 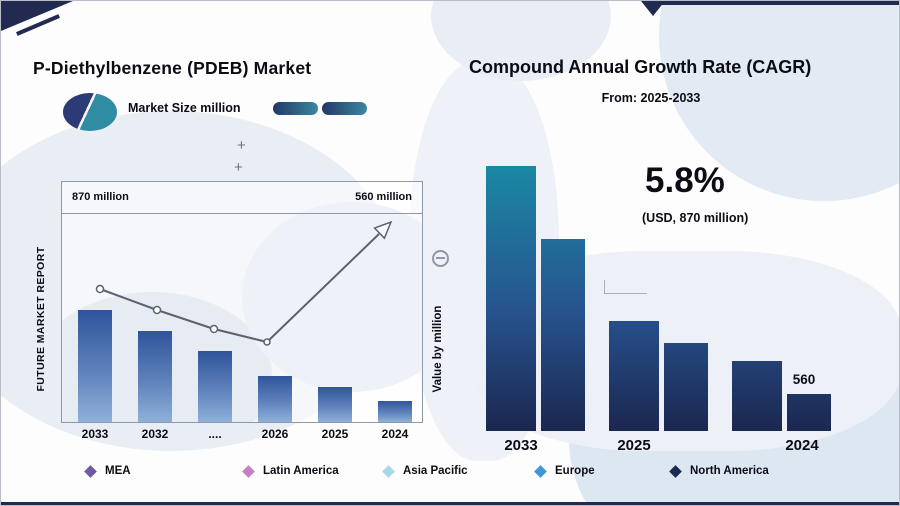 What do you see at coordinates (301, 471) in the screenshot?
I see `legend-label: Latin America` at bounding box center [301, 471].